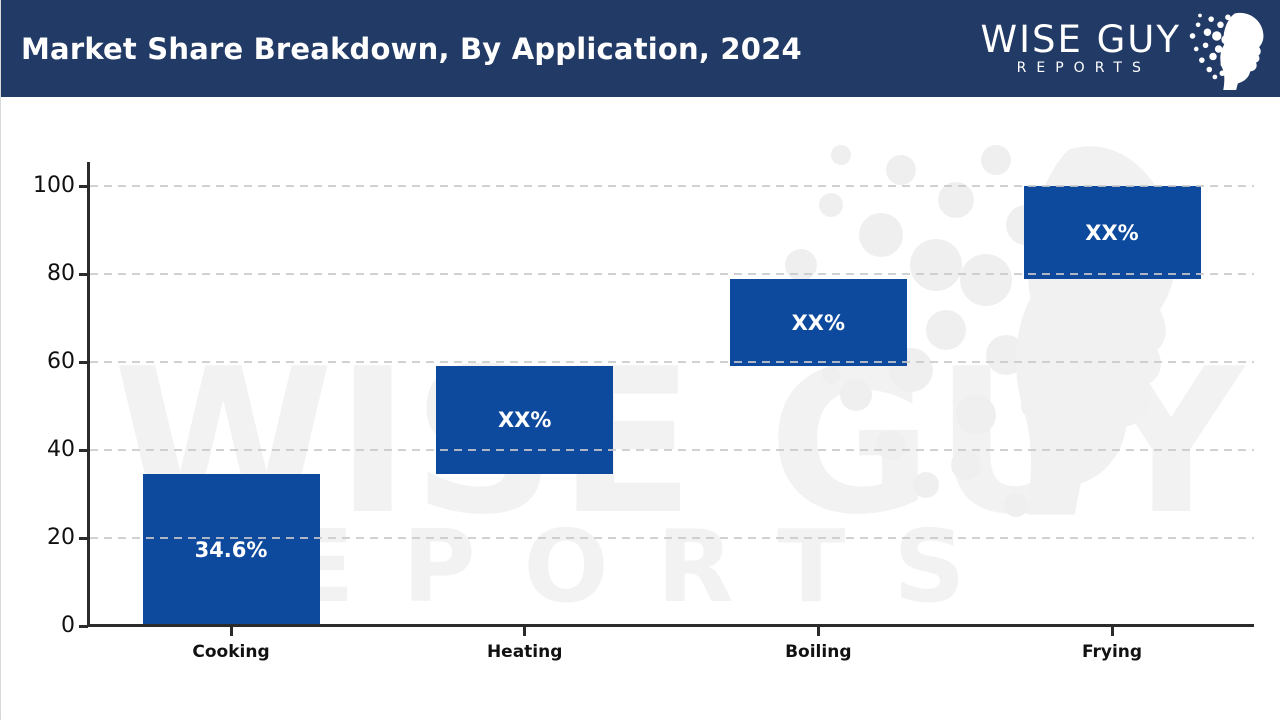 The width and height of the screenshot is (1280, 720). What do you see at coordinates (88, 394) in the screenshot?
I see `y-axis-line` at bounding box center [88, 394].